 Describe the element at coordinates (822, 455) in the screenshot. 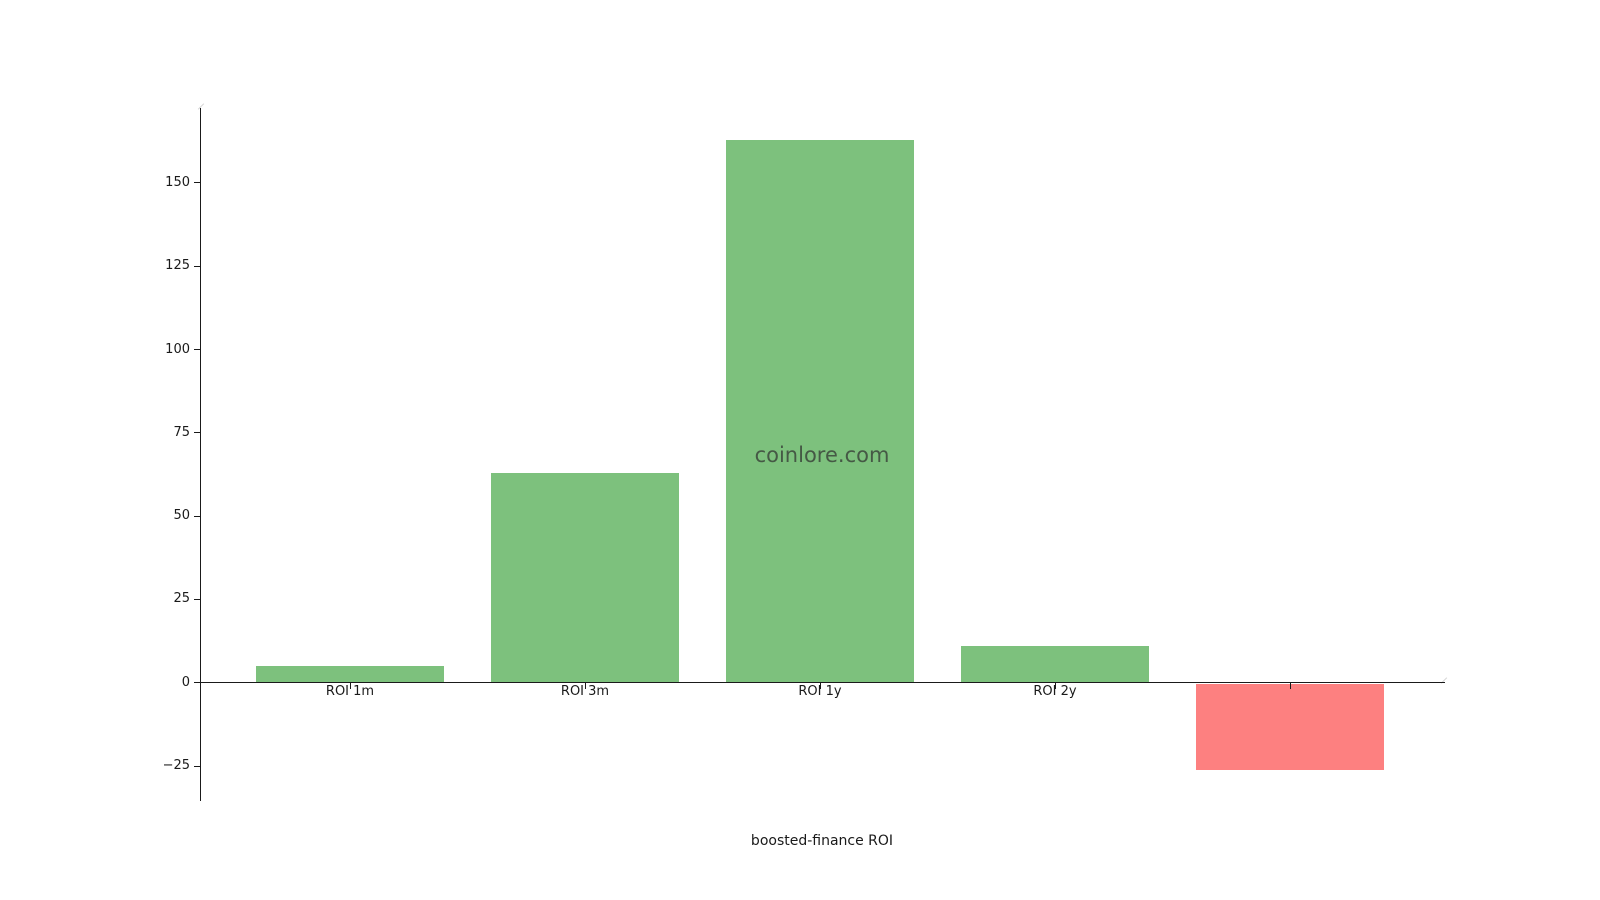

I see `watermark-text: coinlore.com` at that location.